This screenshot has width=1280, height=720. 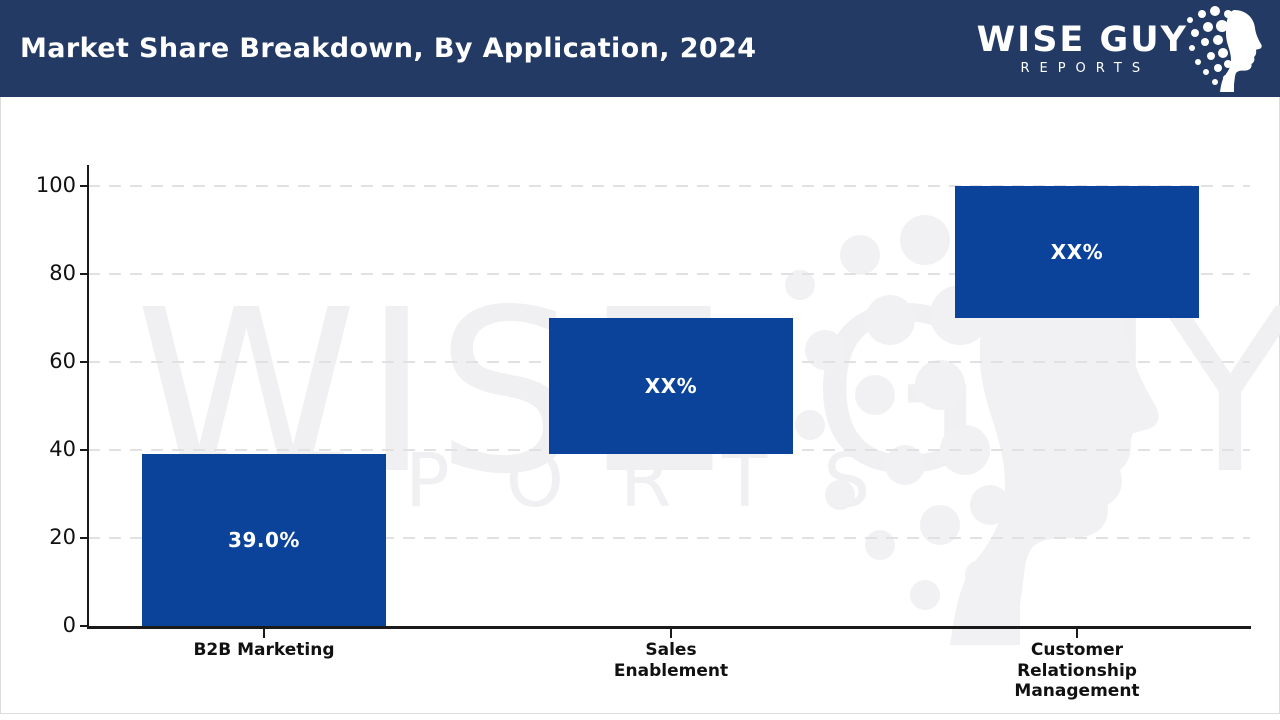 I want to click on bar-value-label: 39.0%, so click(x=264, y=540).